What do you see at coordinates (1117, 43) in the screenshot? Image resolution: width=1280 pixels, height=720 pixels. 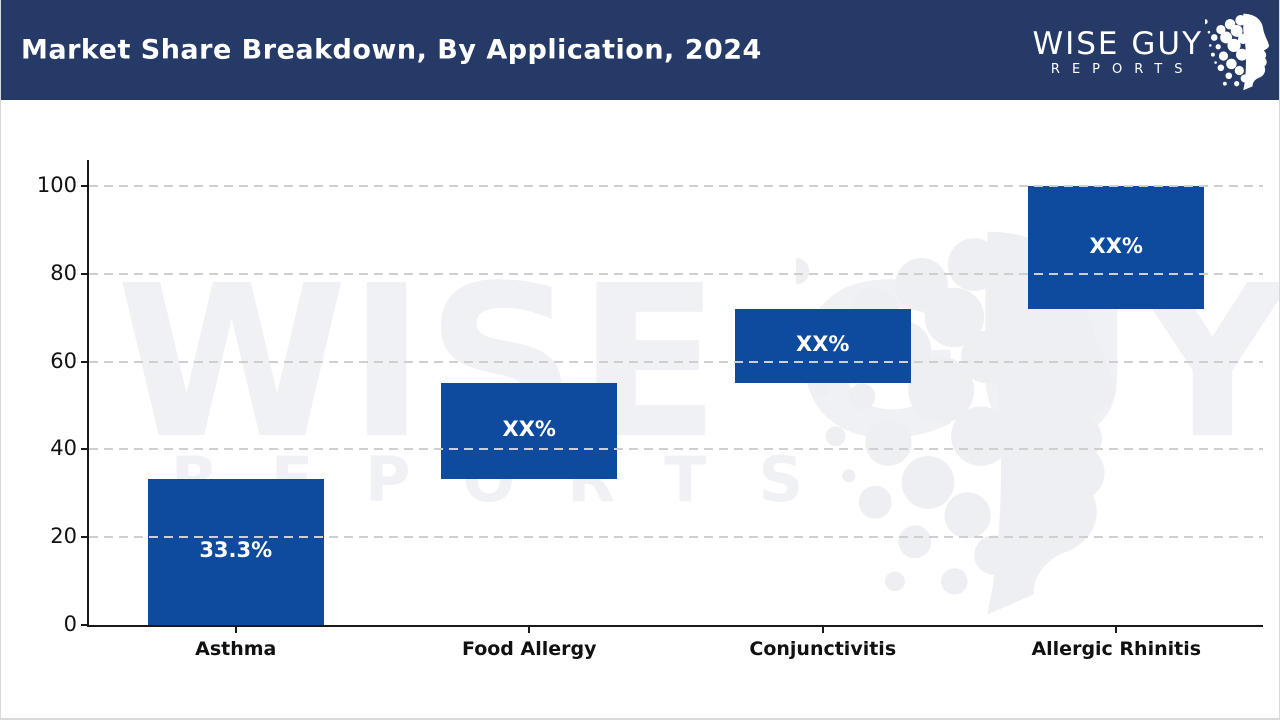 I see `brand-name: WISE GUY` at bounding box center [1117, 43].